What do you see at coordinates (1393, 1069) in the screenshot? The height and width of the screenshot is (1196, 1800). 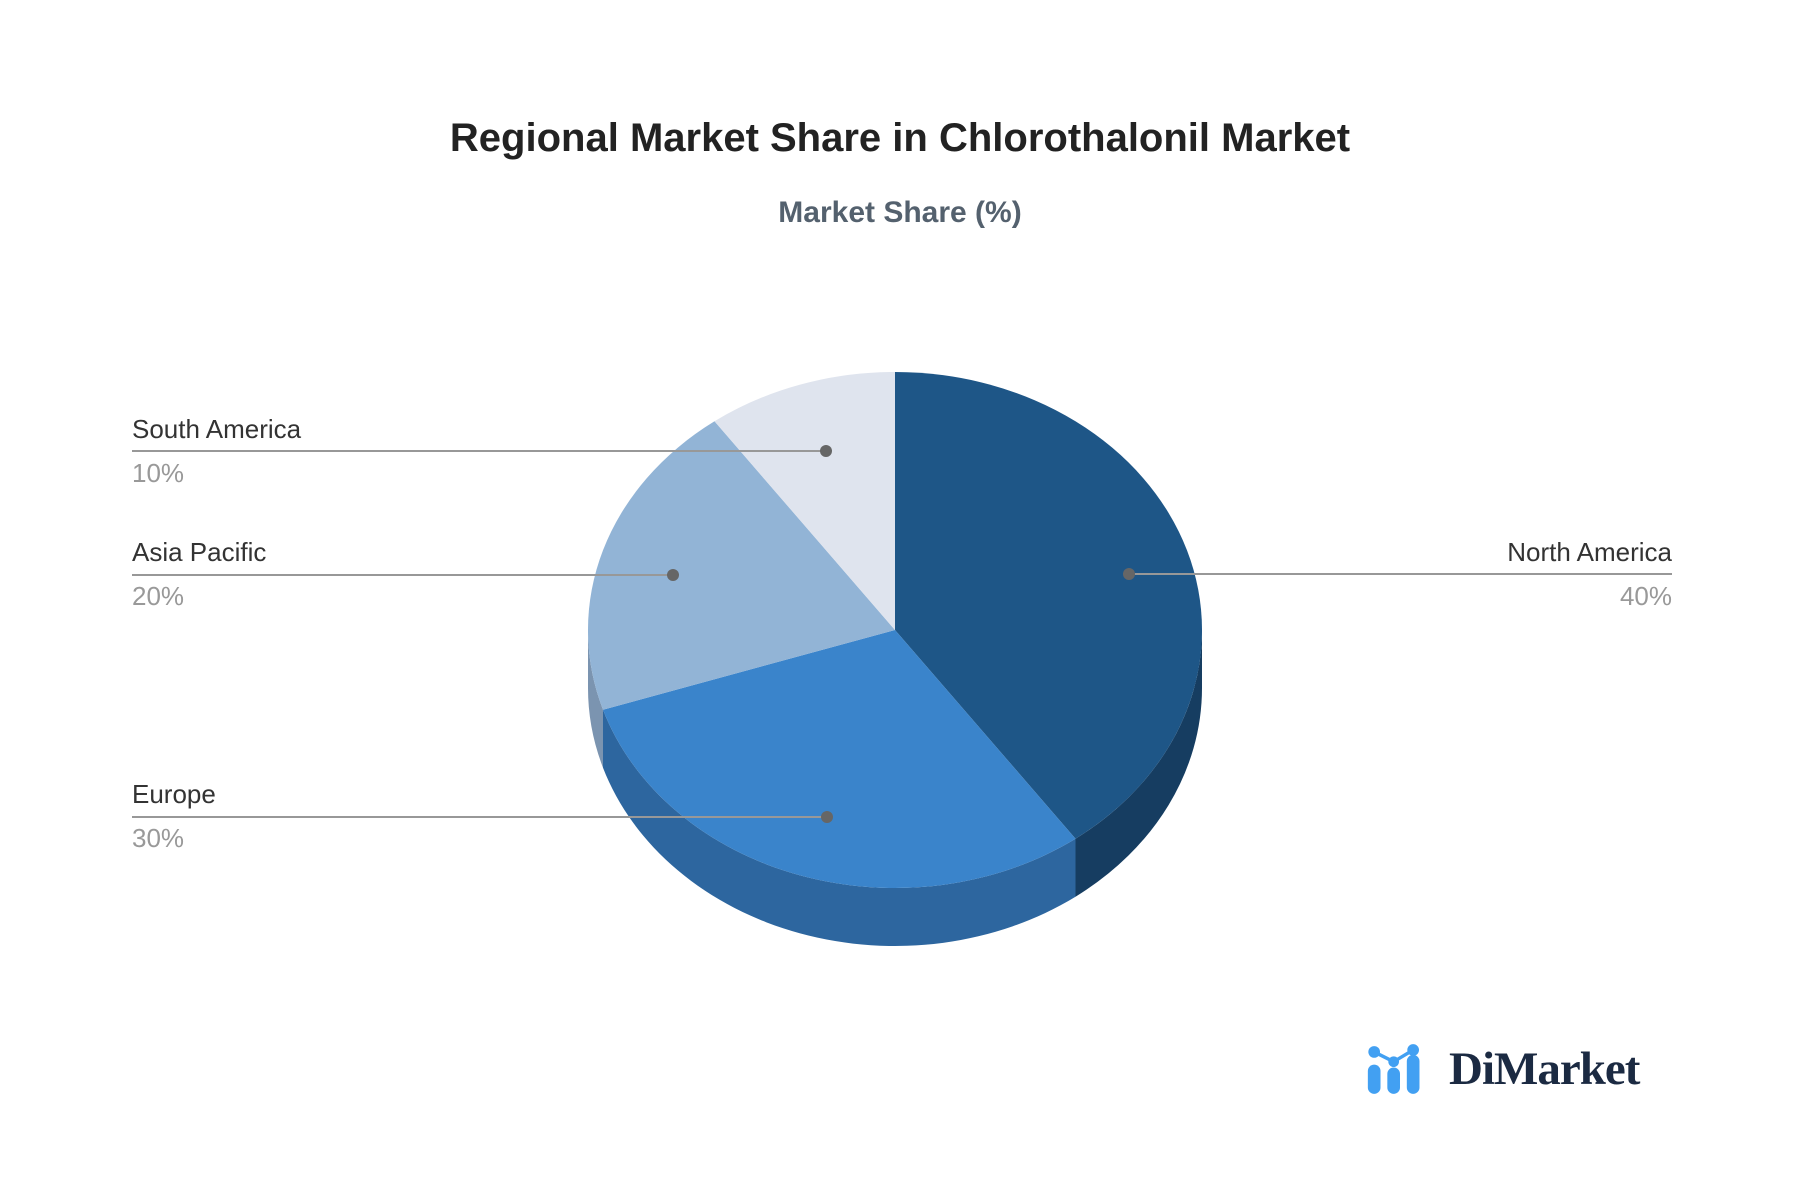 I see `dimarket-logo-icon` at bounding box center [1393, 1069].